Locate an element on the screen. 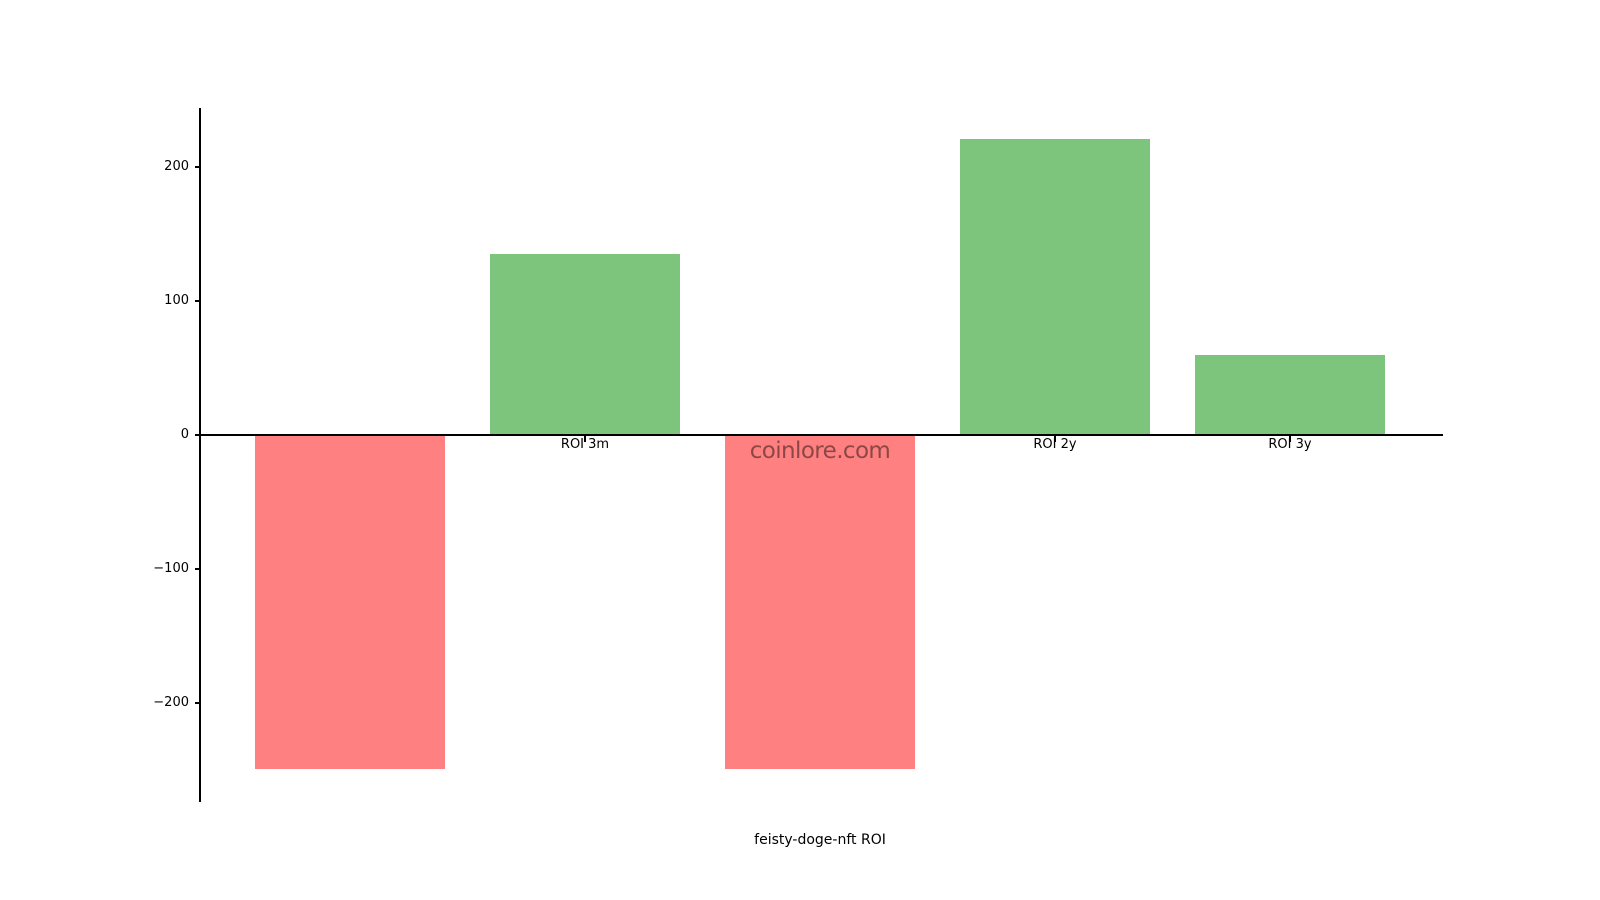 The width and height of the screenshot is (1600, 900). bar-roi-3y is located at coordinates (1290, 394).